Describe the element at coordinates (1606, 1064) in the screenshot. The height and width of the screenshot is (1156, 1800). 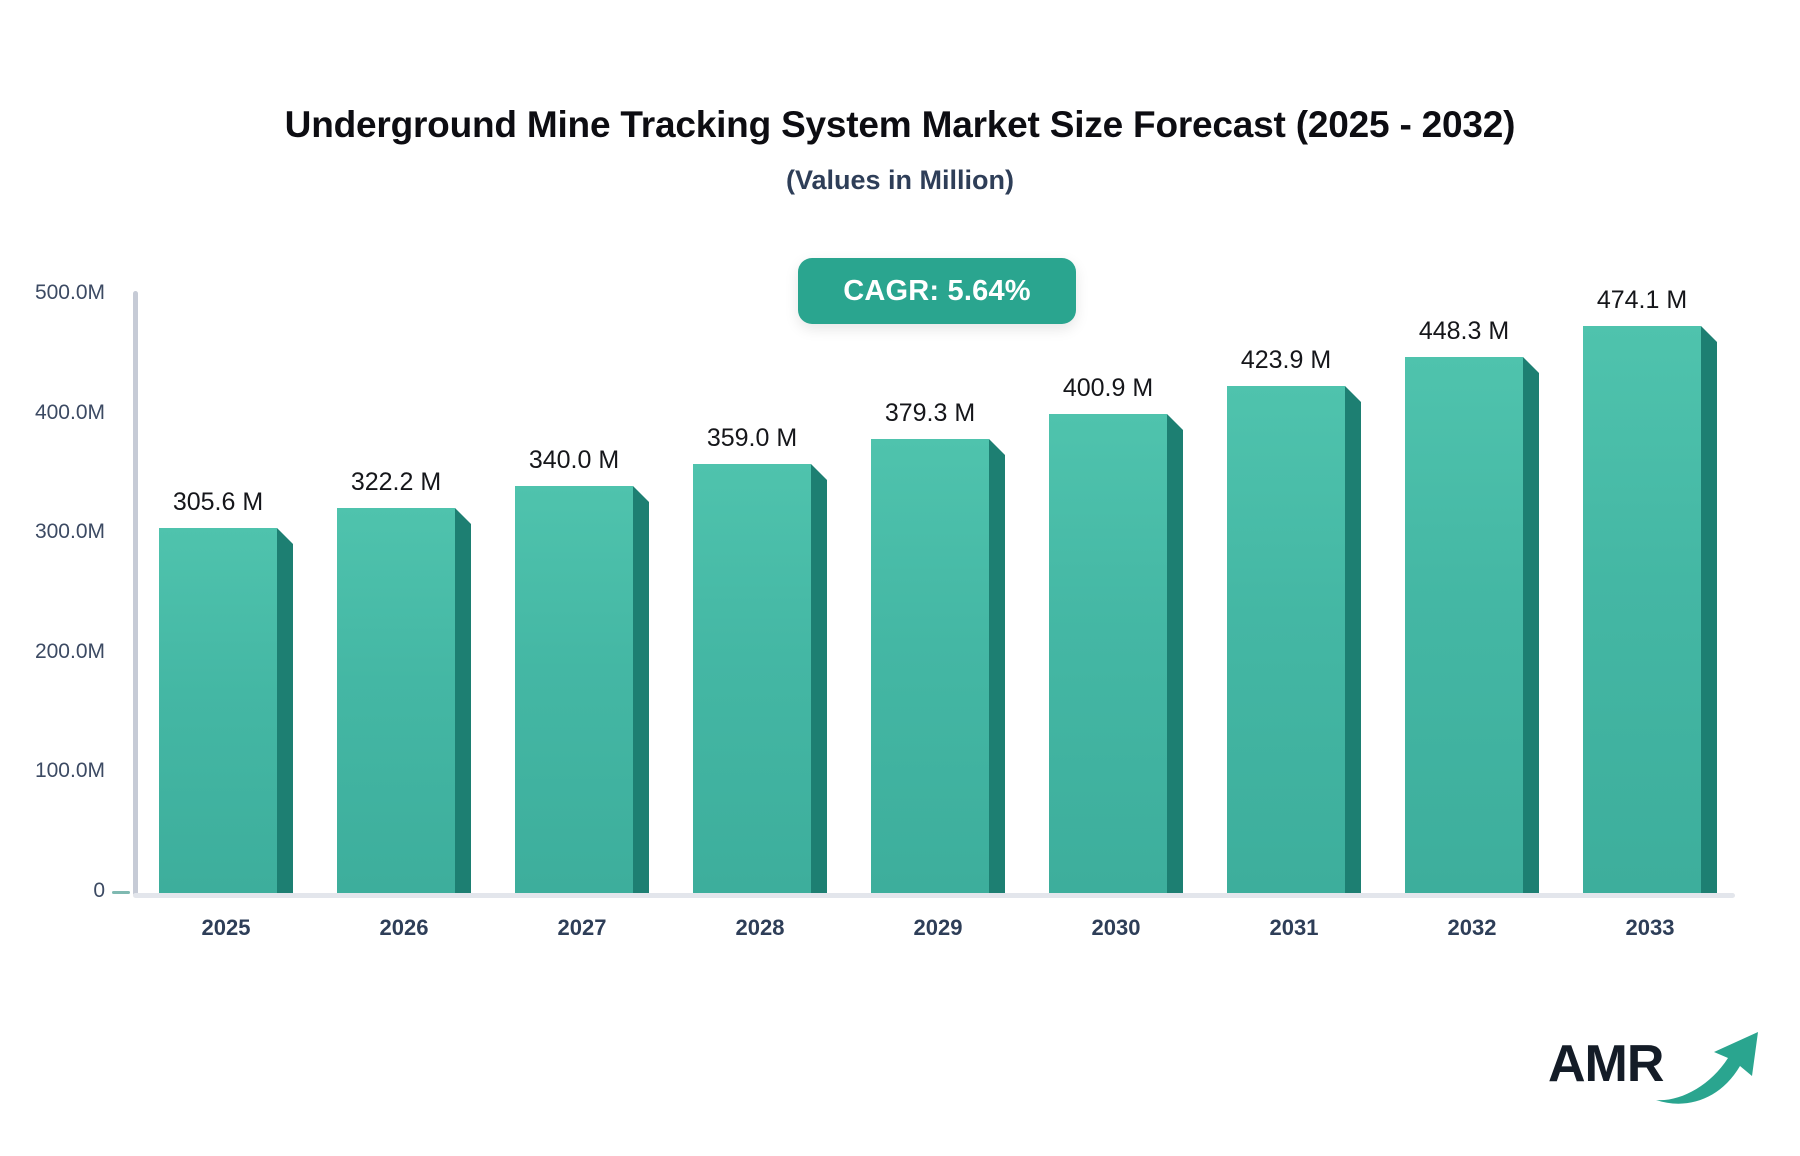
I see `amr-logo-text: AMR` at that location.